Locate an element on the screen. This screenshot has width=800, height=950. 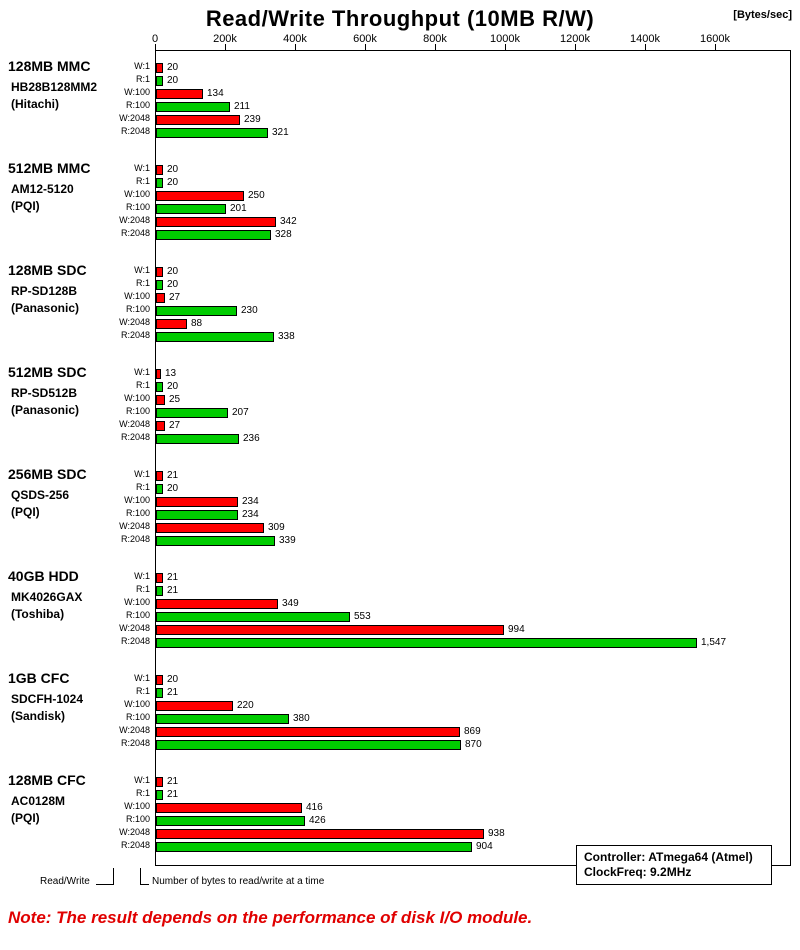
legend-bytes-label: Number of bytes to read/write at a time is located at coordinates (238, 881).